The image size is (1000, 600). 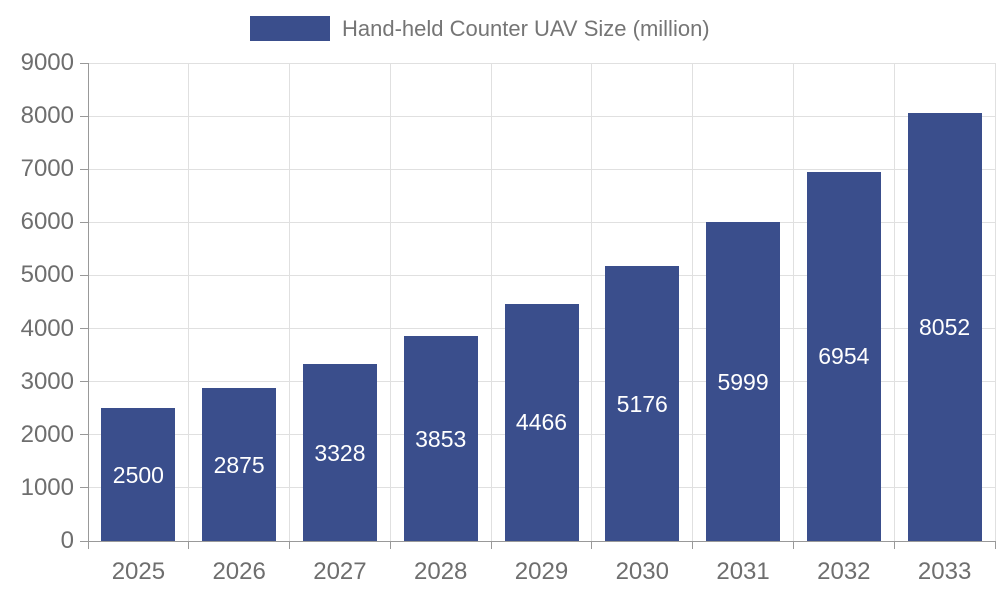 I want to click on bar-2032, so click(x=843, y=356).